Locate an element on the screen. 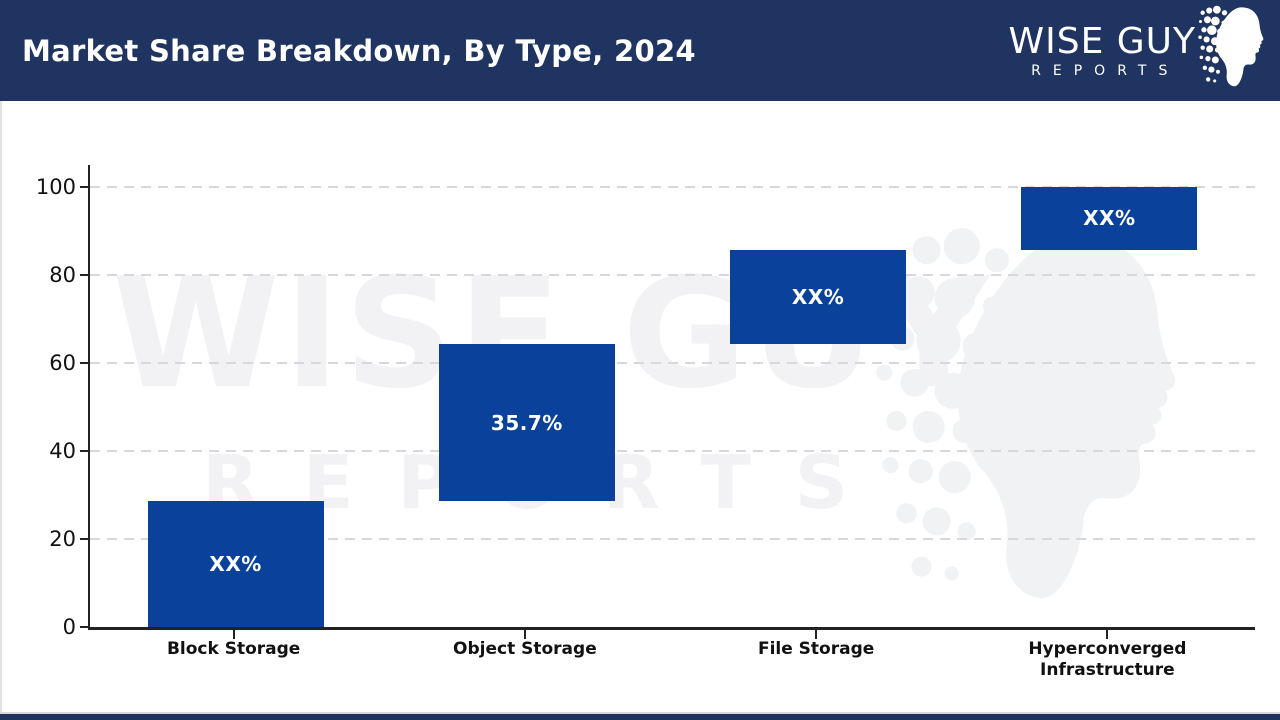 Image resolution: width=1280 pixels, height=720 pixels. x-axis-category-label: Object Storage is located at coordinates (525, 649).